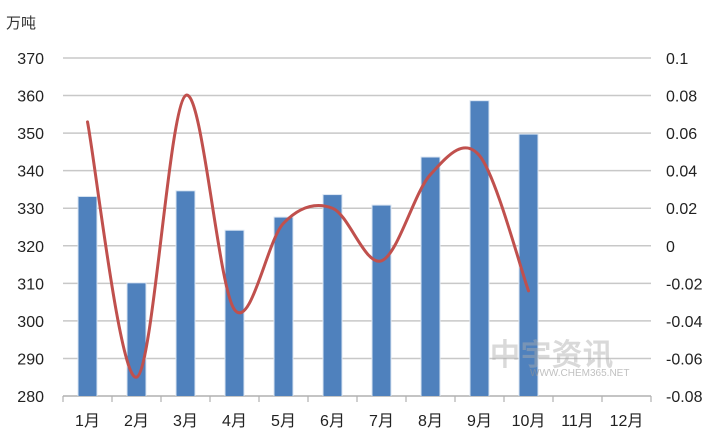 The height and width of the screenshot is (431, 720). What do you see at coordinates (684, 322) in the screenshot?
I see `right-axis-tick: -0.04` at bounding box center [684, 322].